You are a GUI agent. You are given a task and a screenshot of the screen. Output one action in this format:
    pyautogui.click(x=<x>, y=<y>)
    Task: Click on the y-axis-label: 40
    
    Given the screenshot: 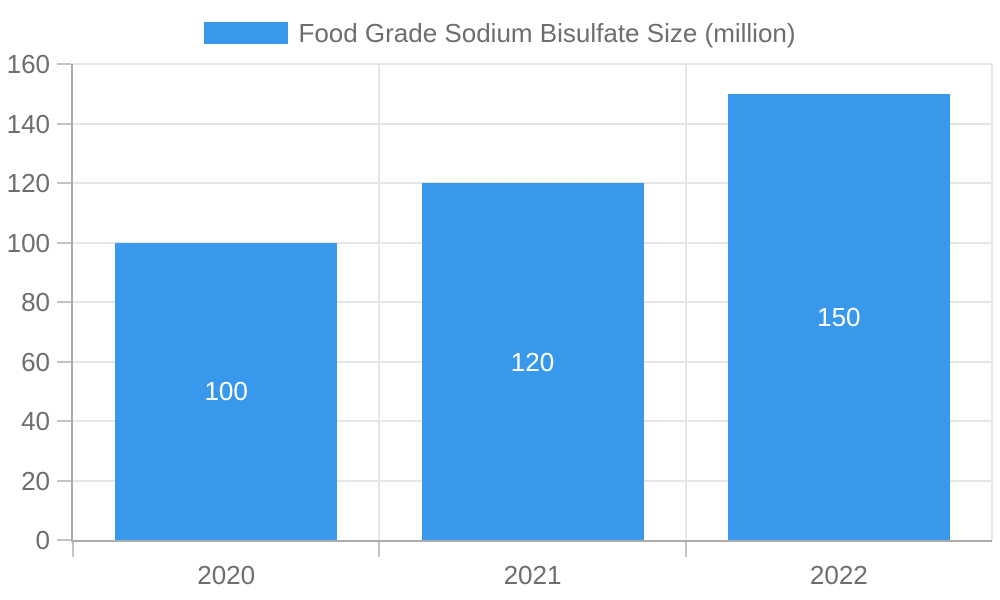 What is the action you would take?
    pyautogui.click(x=35, y=421)
    